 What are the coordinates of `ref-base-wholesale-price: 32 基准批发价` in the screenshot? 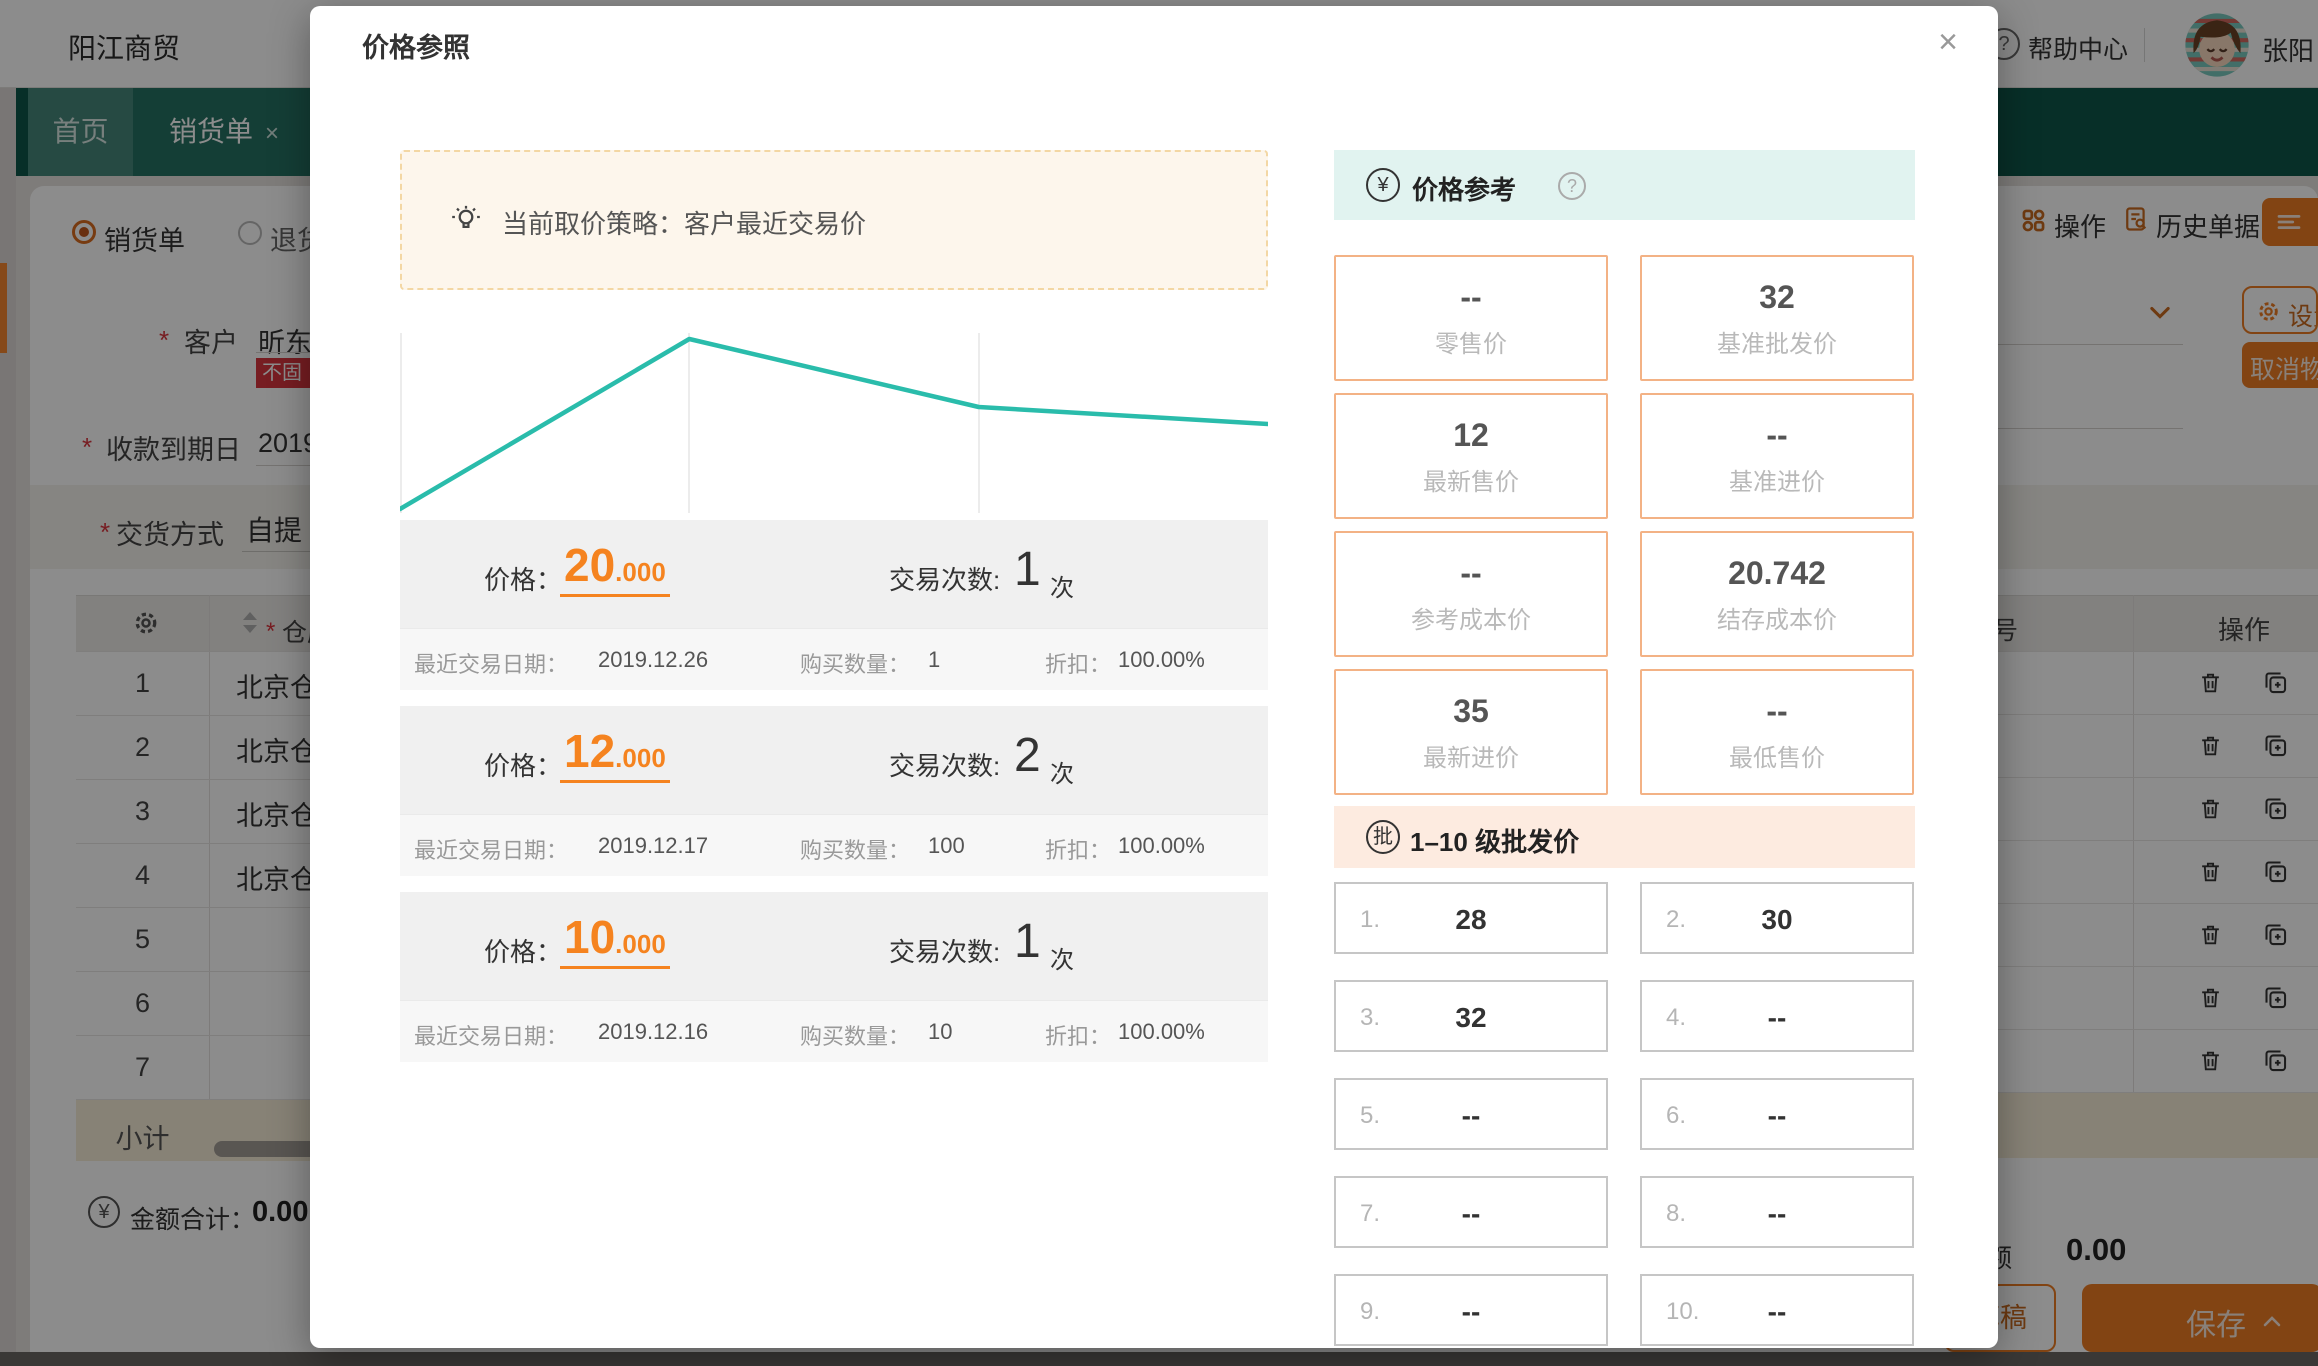 It's located at (1777, 318).